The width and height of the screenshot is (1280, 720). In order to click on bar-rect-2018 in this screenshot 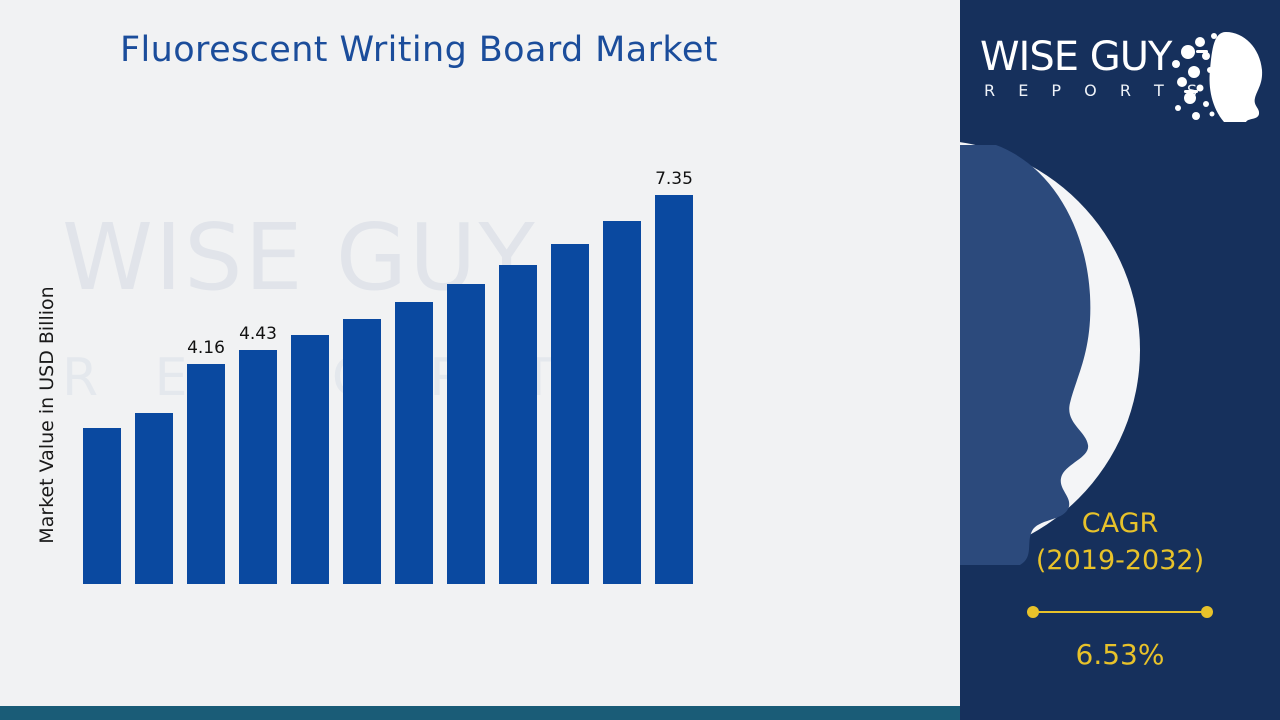, I will do `click(102, 505)`.